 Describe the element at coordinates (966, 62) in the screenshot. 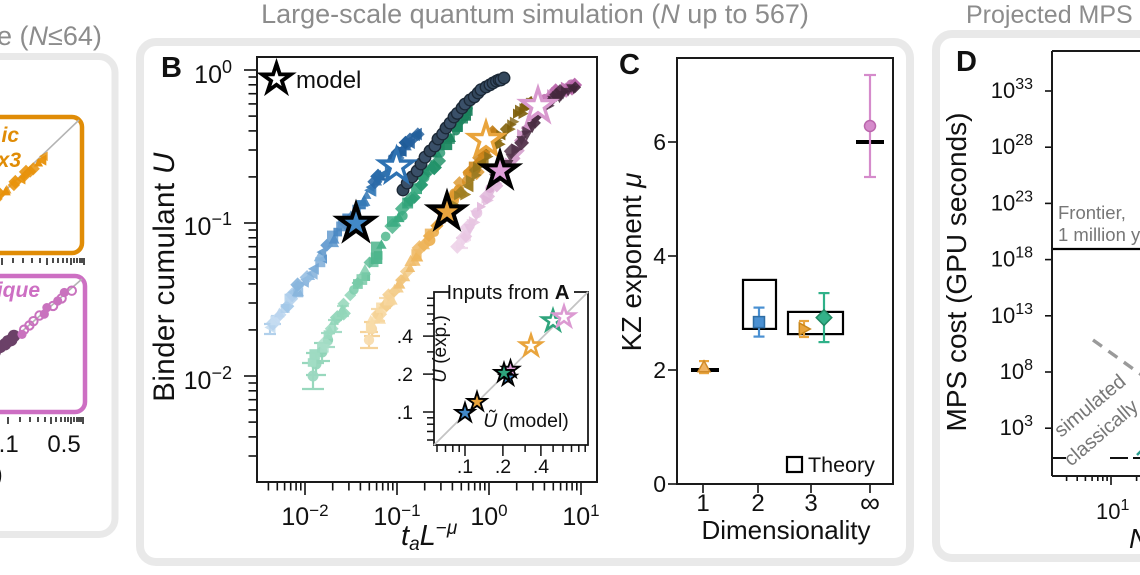

I see `svg-text: D` at that location.